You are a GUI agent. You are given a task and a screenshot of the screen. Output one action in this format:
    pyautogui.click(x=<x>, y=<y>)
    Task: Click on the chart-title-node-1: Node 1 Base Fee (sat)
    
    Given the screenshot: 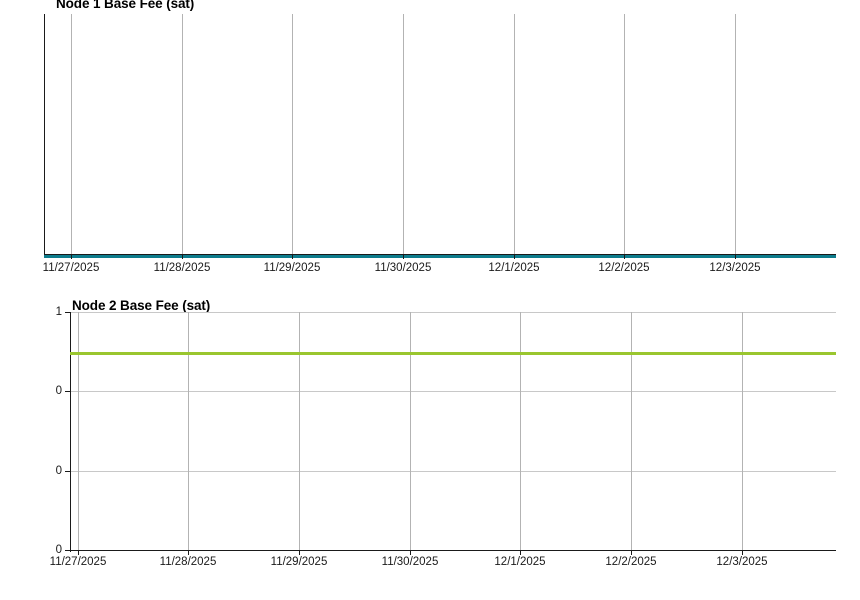 What is the action you would take?
    pyautogui.click(x=125, y=5)
    